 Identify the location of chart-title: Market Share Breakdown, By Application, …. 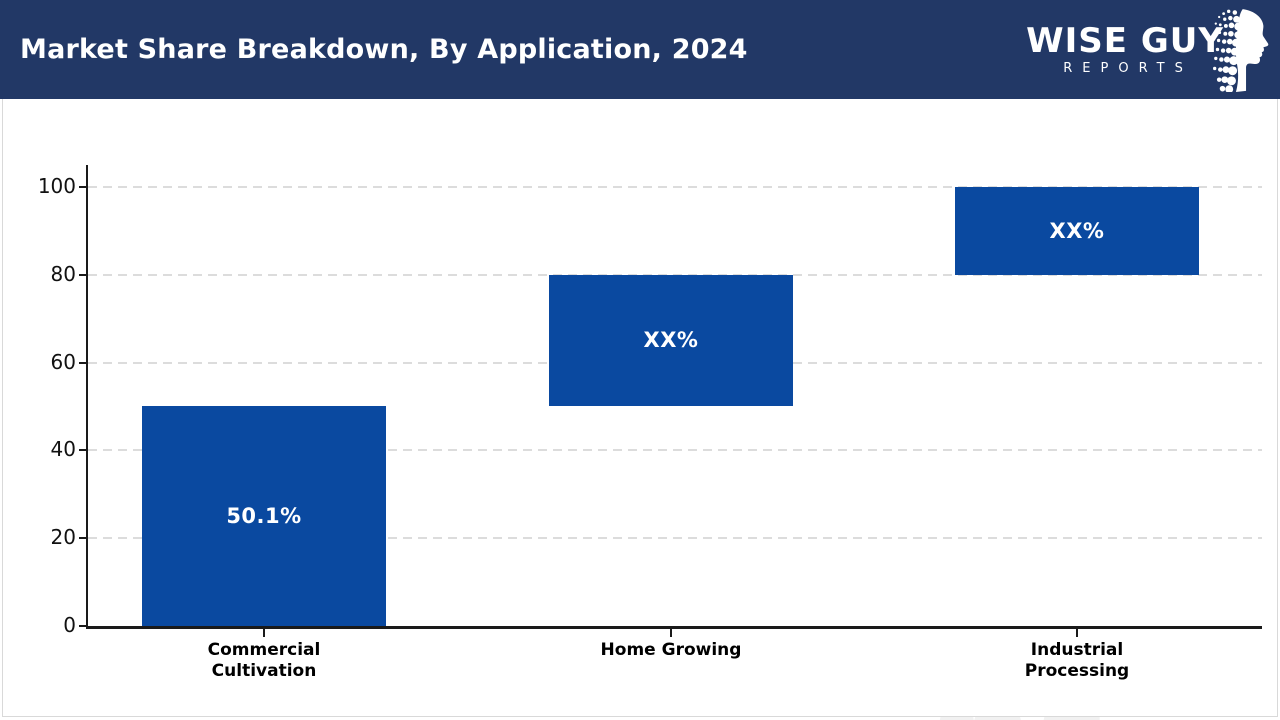
(384, 49).